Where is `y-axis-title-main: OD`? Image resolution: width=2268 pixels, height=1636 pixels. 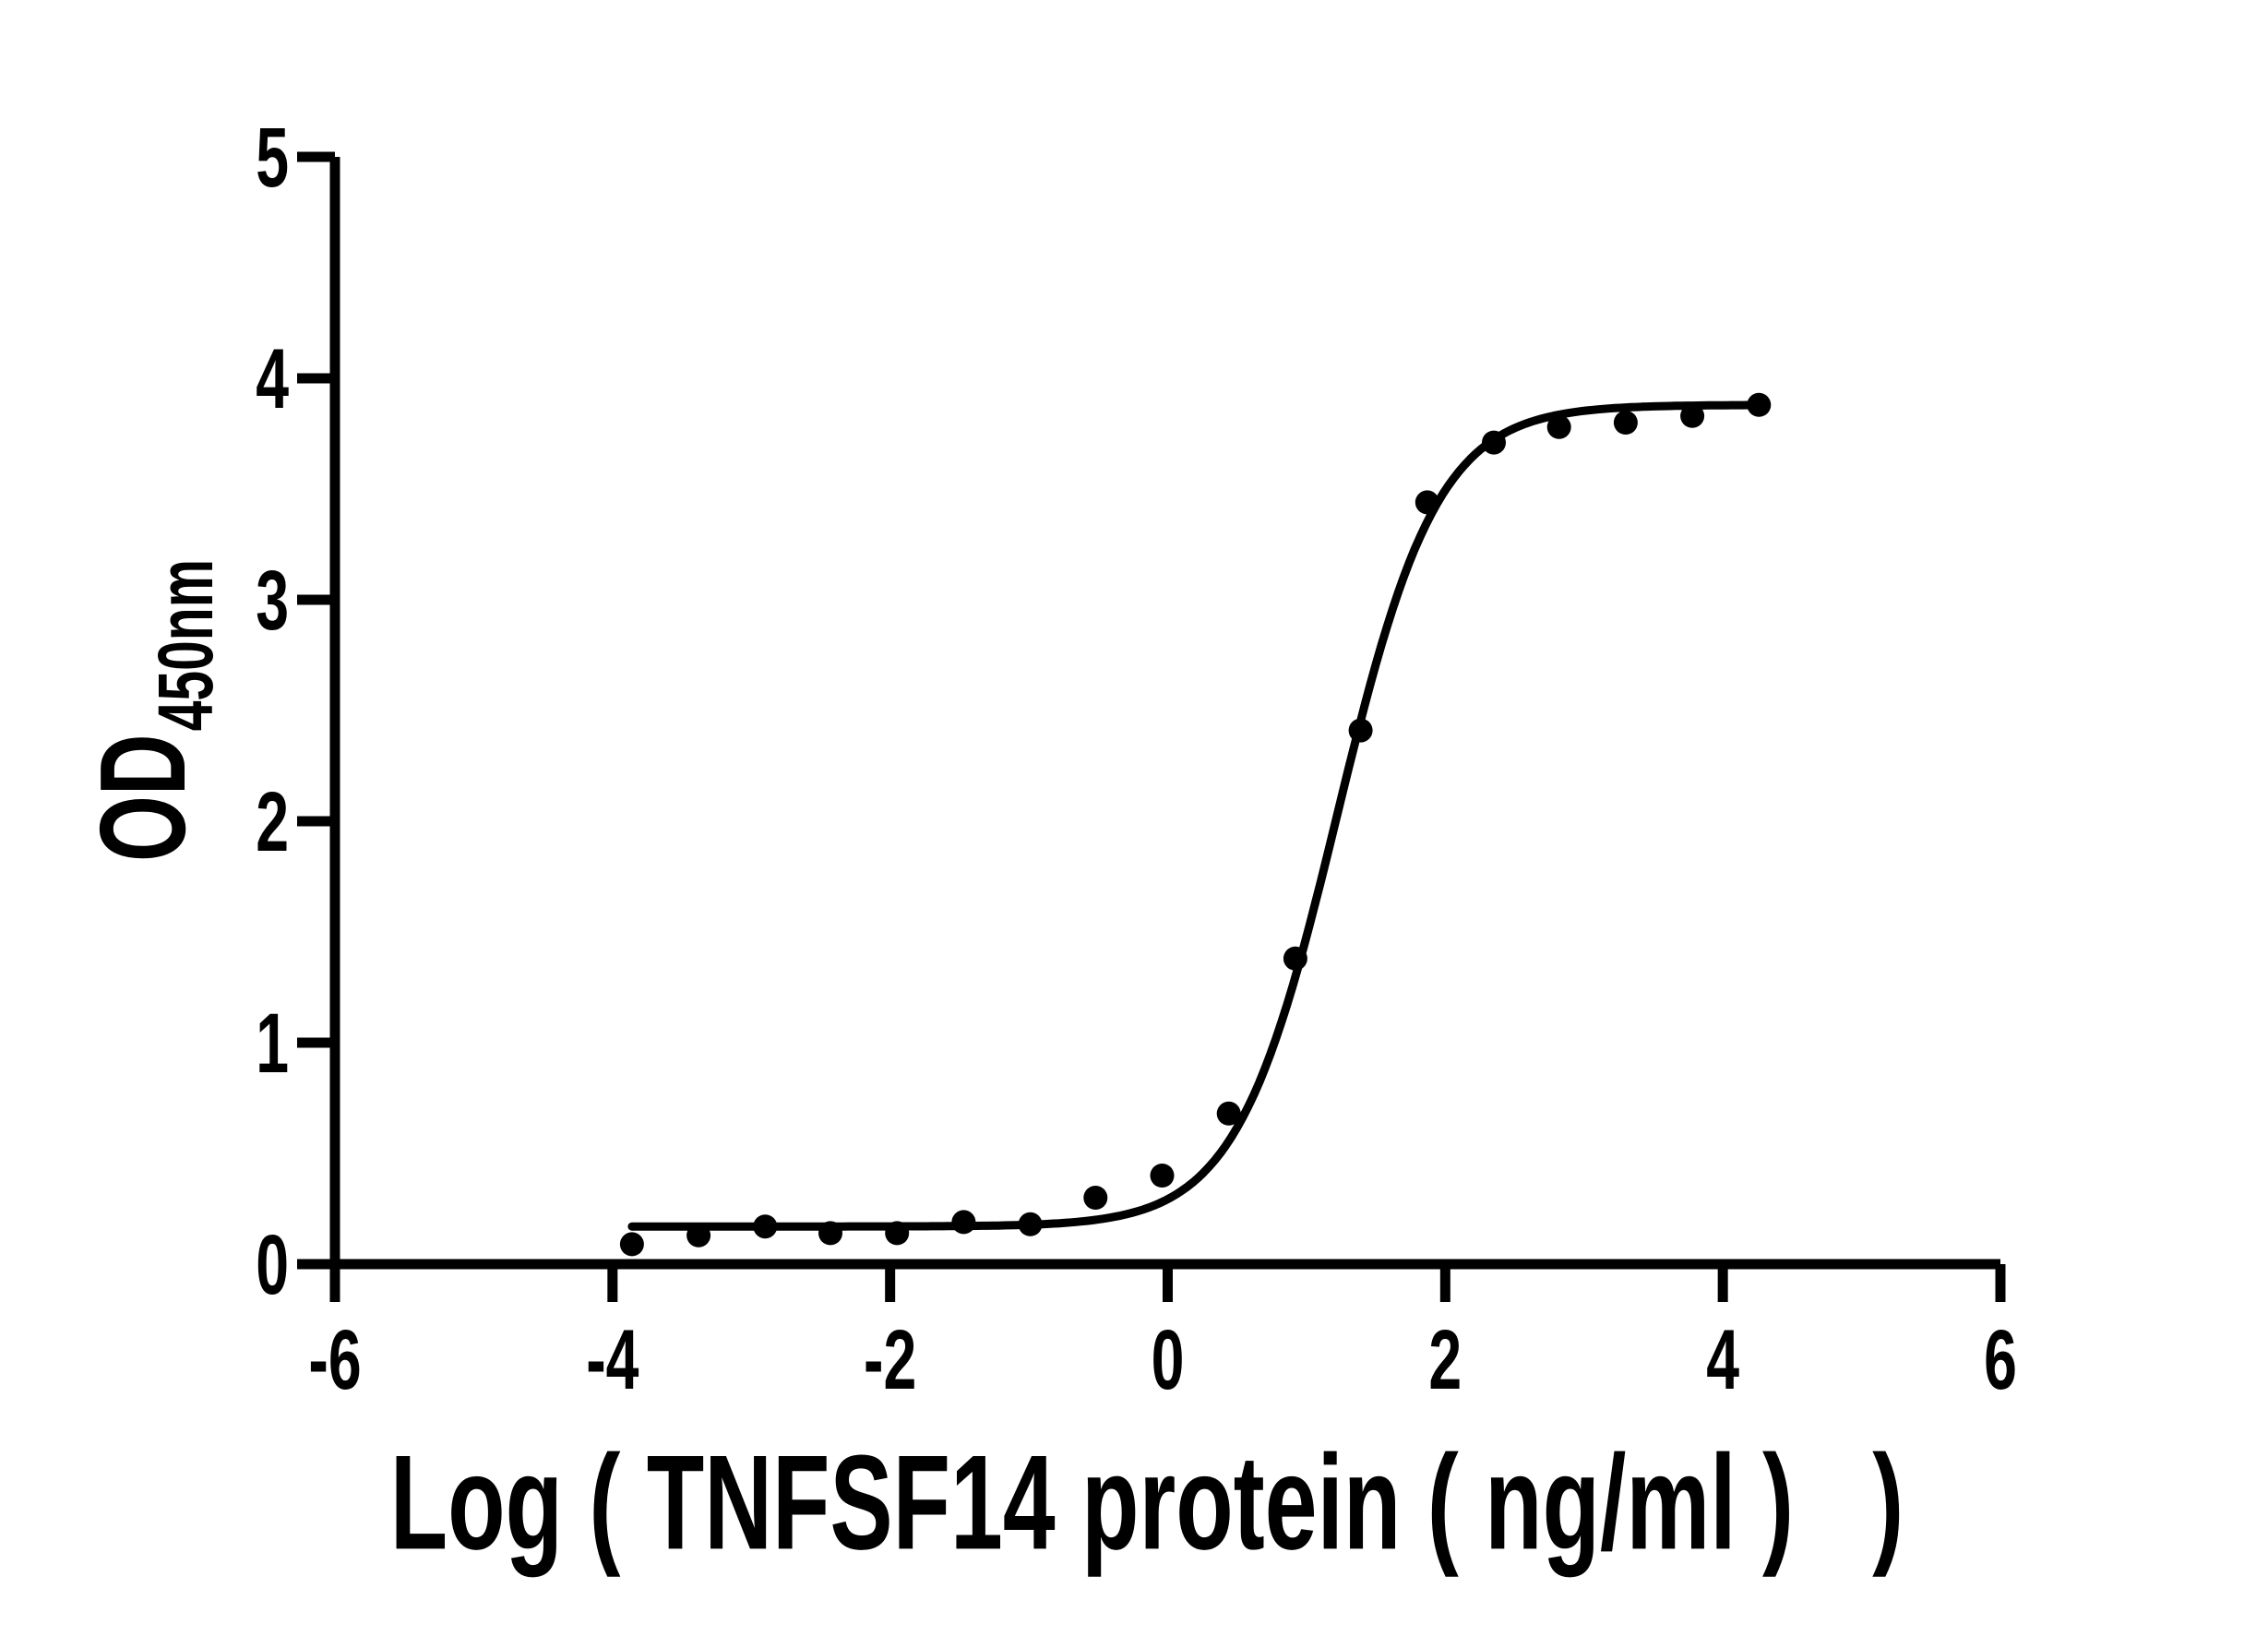
y-axis-title-main: OD is located at coordinates (144, 798).